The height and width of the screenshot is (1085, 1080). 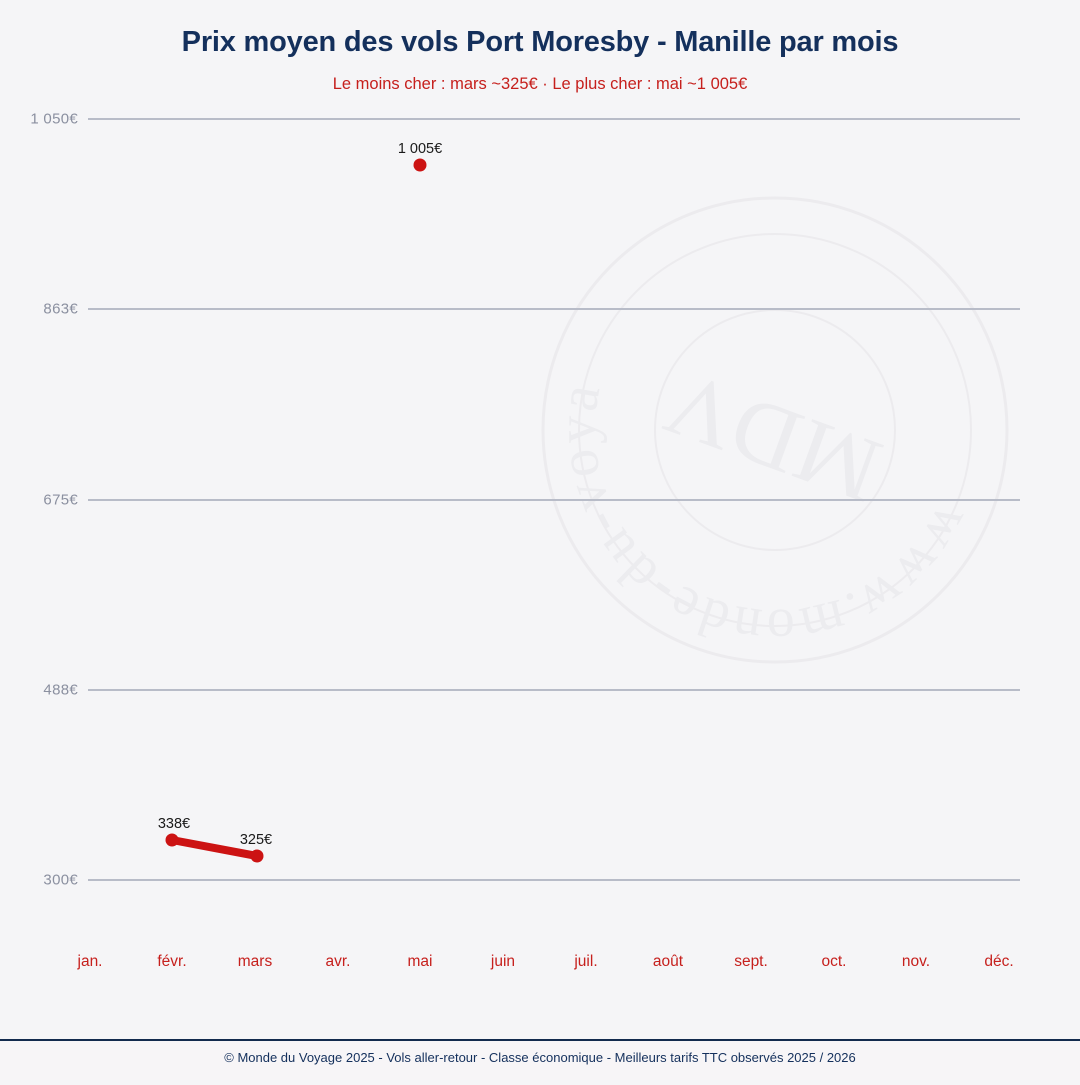 I want to click on x-tick-label-juil: juil., so click(x=586, y=961).